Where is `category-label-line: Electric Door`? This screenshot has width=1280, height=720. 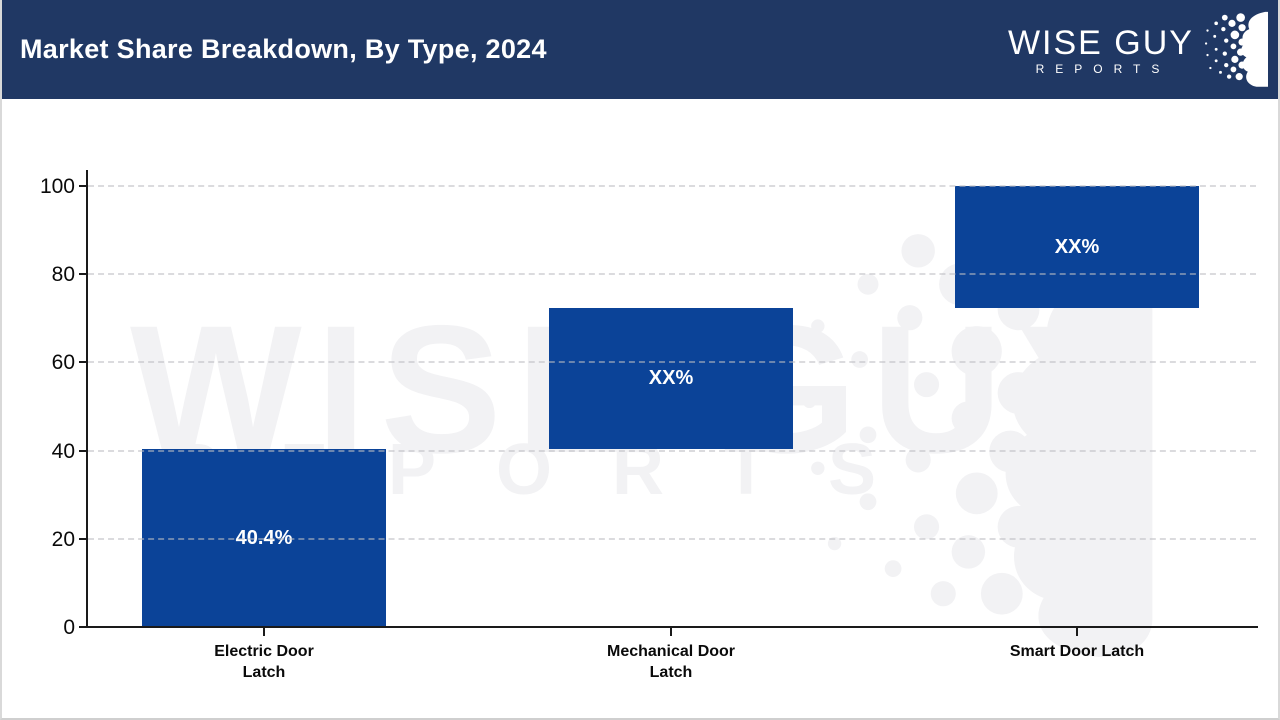
category-label-line: Electric Door is located at coordinates (264, 651).